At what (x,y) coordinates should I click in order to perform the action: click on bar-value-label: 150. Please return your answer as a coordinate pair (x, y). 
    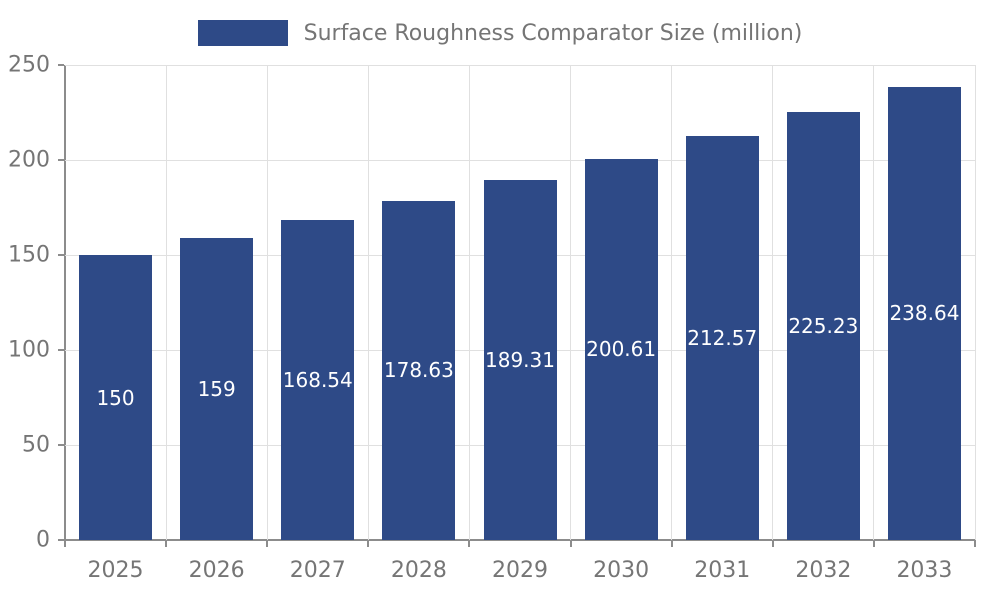
    Looking at the image, I should click on (115, 397).